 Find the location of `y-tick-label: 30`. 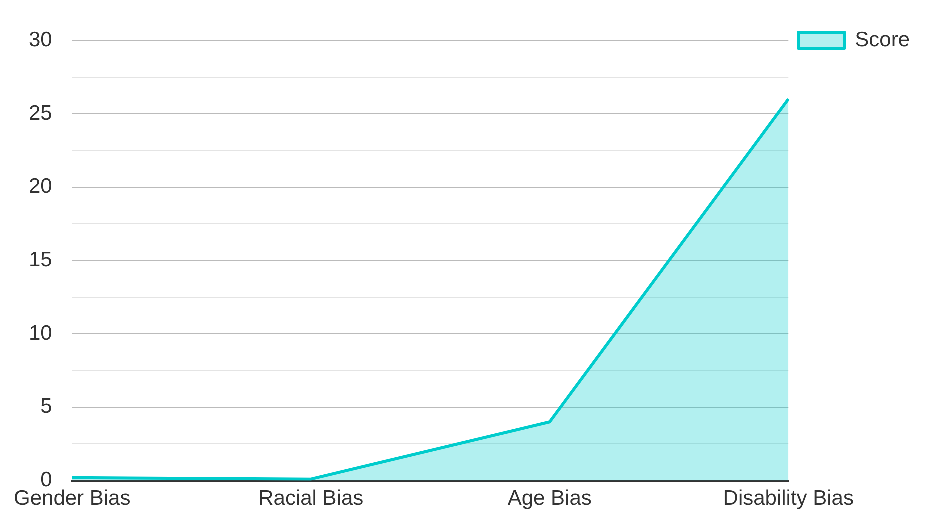

y-tick-label: 30 is located at coordinates (40, 40).